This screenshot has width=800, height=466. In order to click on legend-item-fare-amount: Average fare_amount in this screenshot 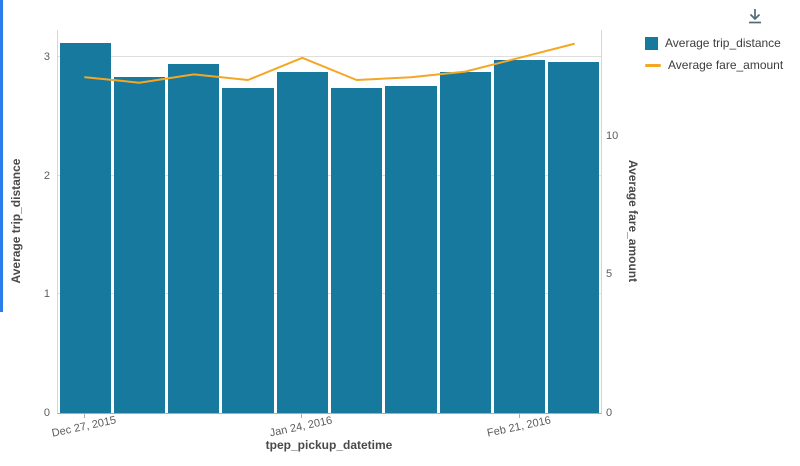, I will do `click(714, 65)`.